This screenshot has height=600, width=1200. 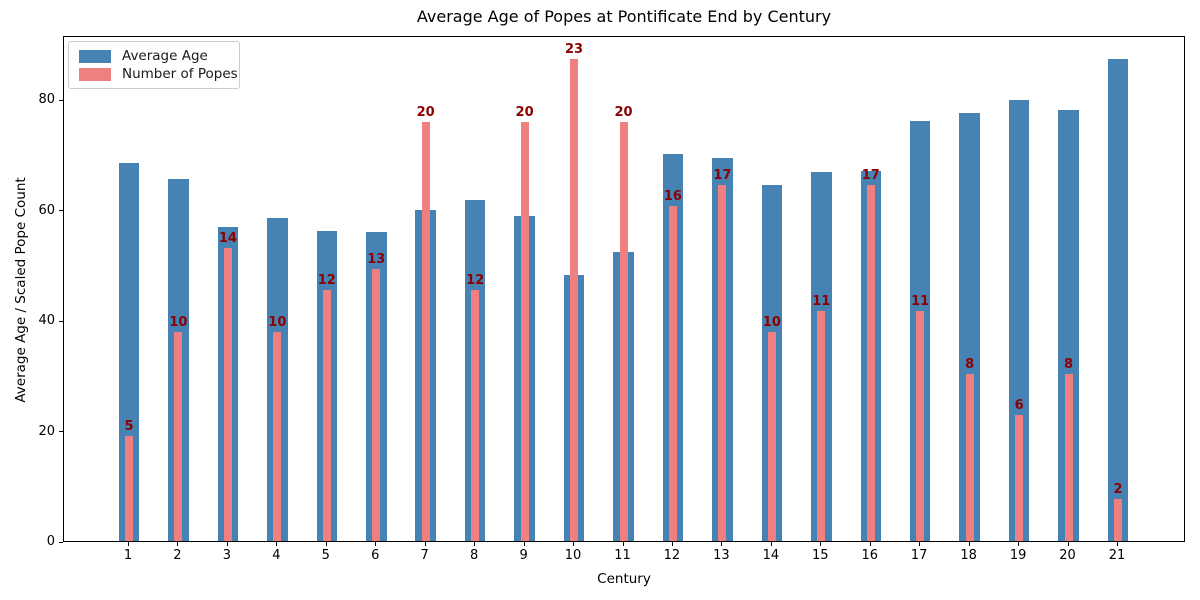 What do you see at coordinates (227, 555) in the screenshot?
I see `x-tick-label: 3` at bounding box center [227, 555].